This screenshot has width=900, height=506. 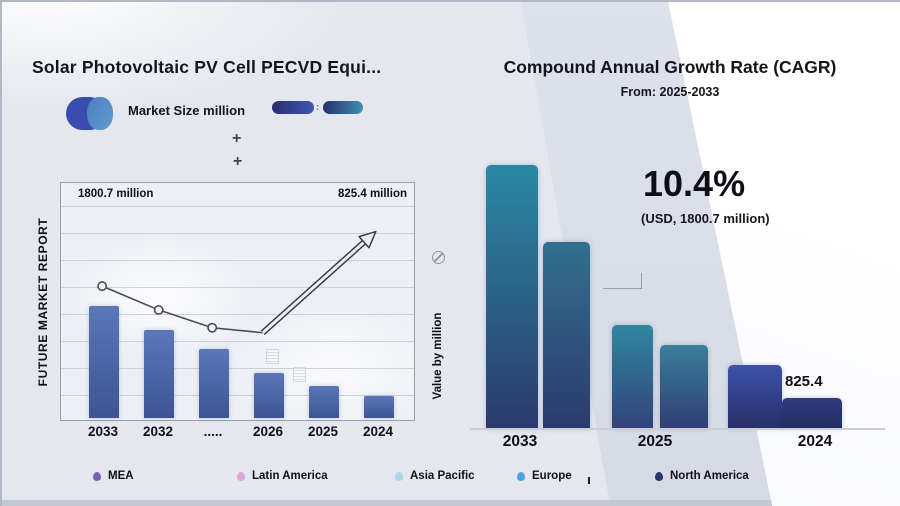 I want to click on tick-mark, so click(x=589, y=480).